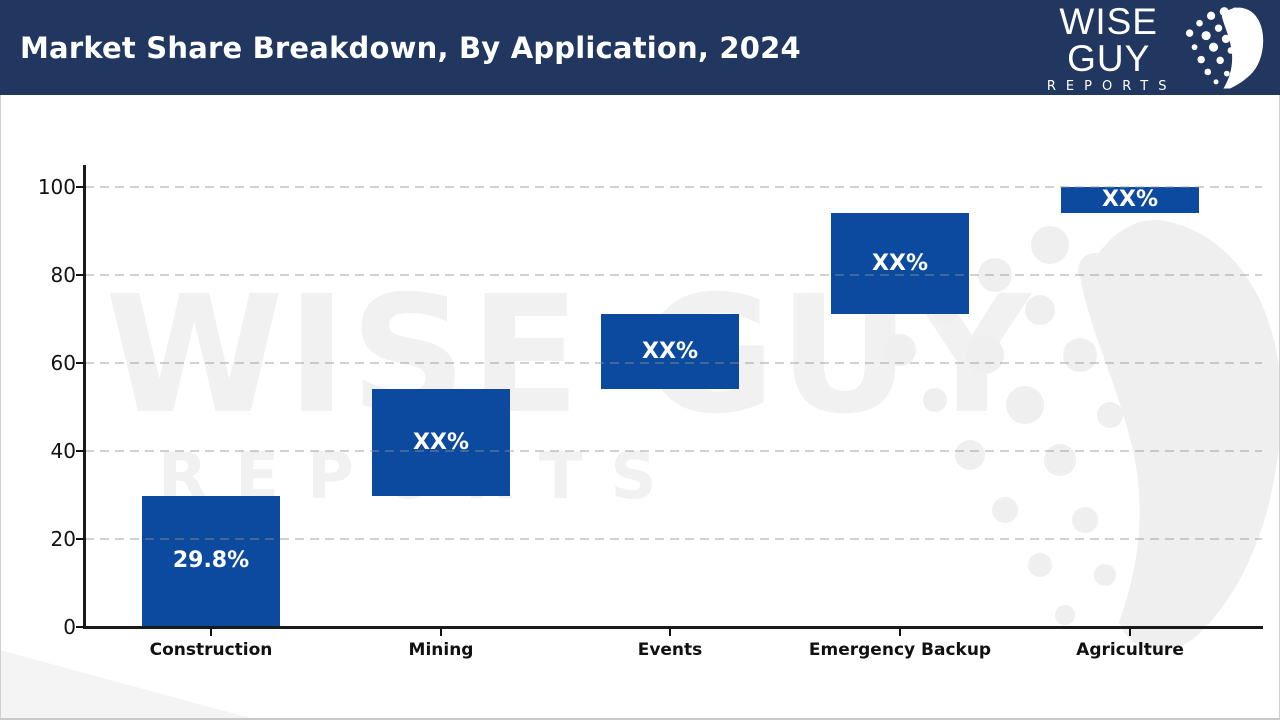 The image size is (1280, 720). Describe the element at coordinates (670, 650) in the screenshot. I see `category-label-events: Events` at that location.